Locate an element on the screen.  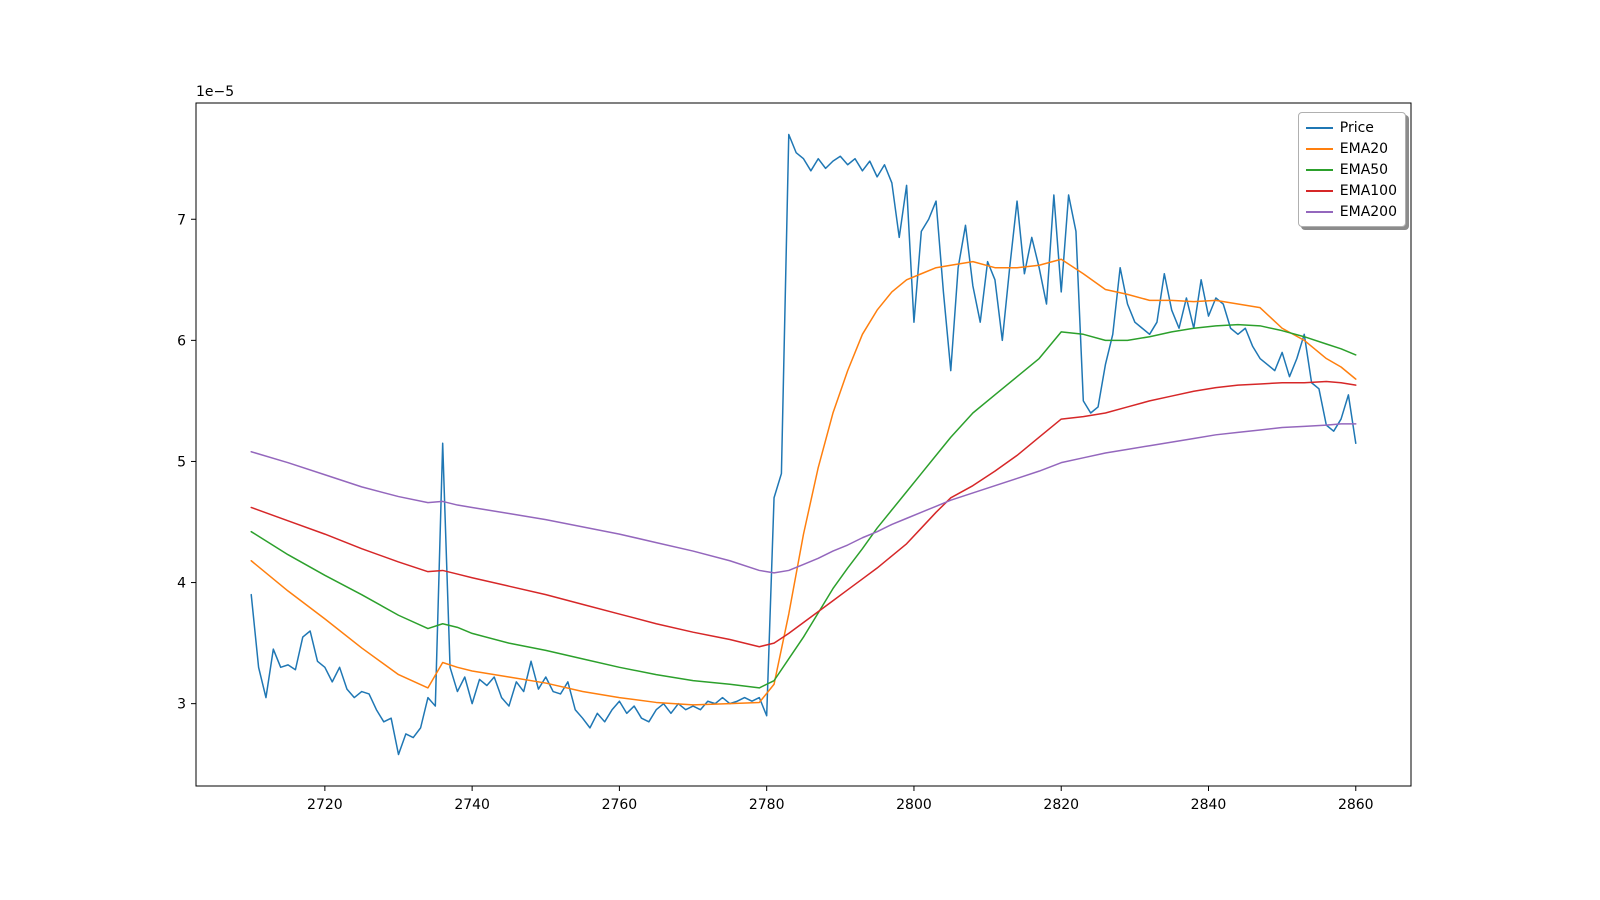
y-tick-label: 4 is located at coordinates (181, 584).